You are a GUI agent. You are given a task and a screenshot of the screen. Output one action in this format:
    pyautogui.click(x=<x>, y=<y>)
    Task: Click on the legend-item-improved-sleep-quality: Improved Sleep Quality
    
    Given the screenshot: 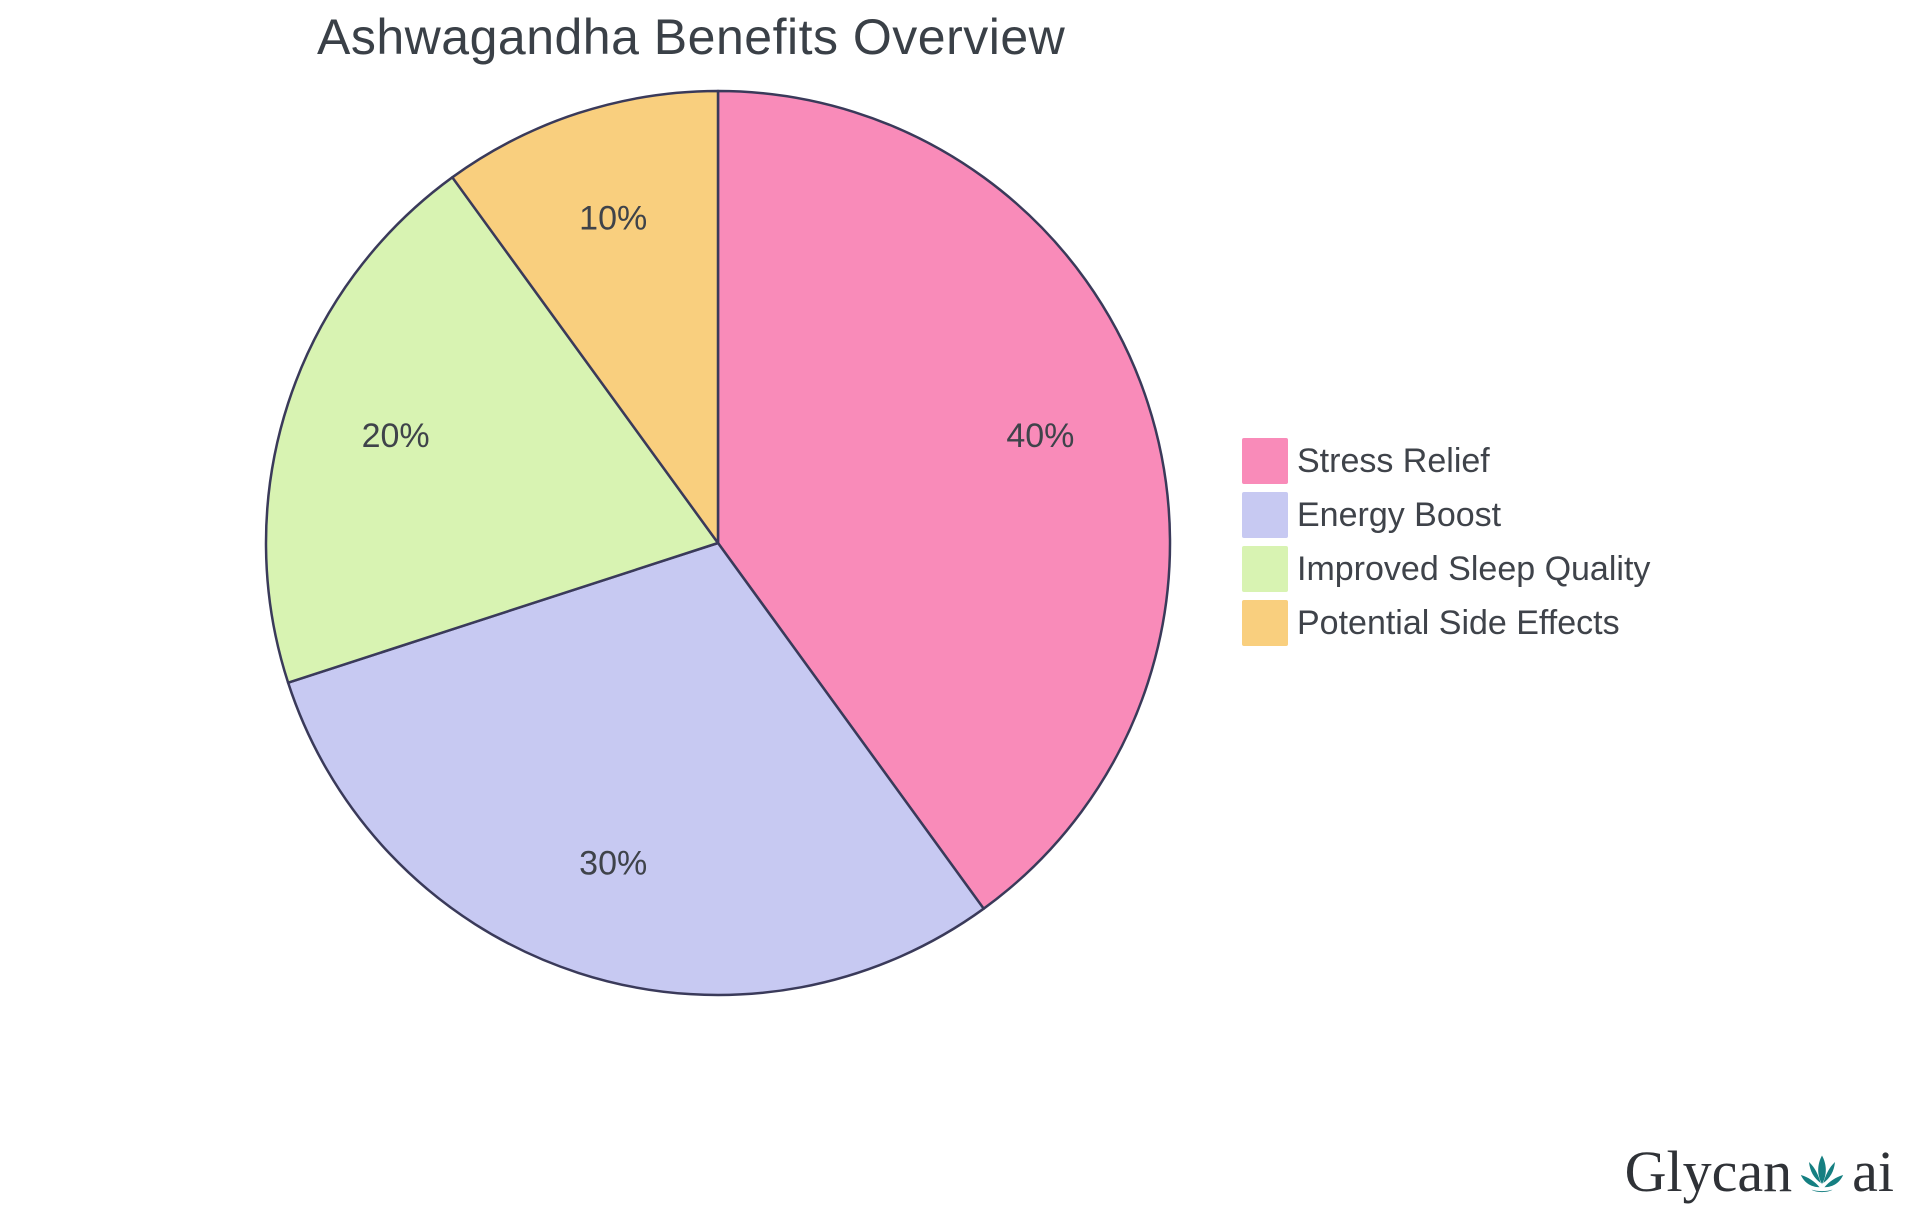 What is the action you would take?
    pyautogui.click(x=1446, y=569)
    